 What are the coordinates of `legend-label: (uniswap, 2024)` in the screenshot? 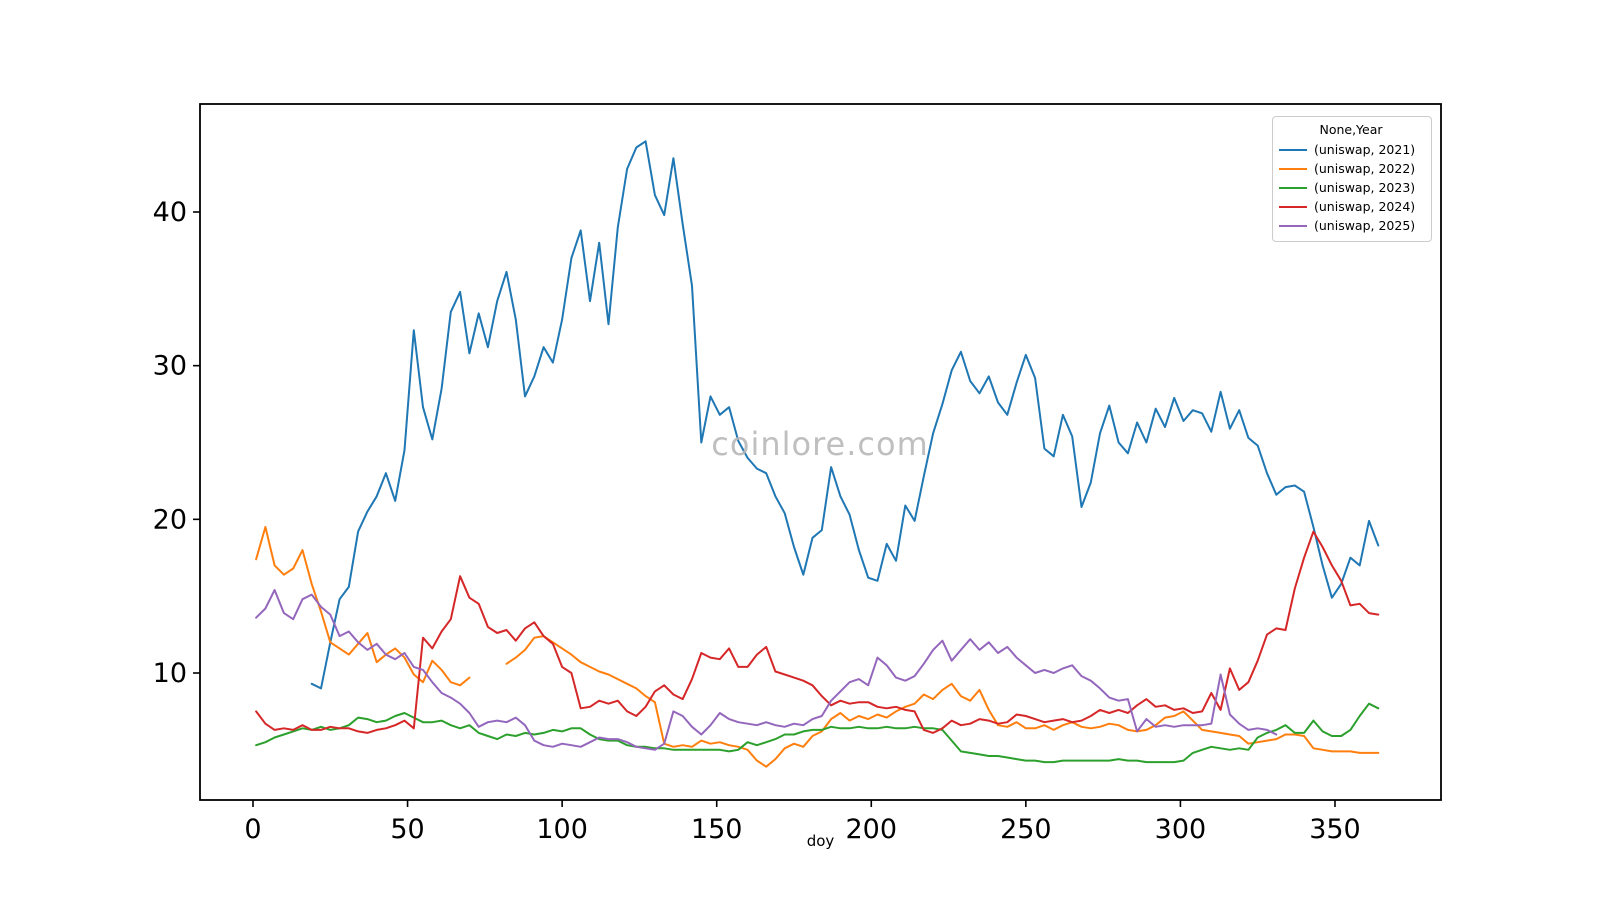 It's located at (1365, 206).